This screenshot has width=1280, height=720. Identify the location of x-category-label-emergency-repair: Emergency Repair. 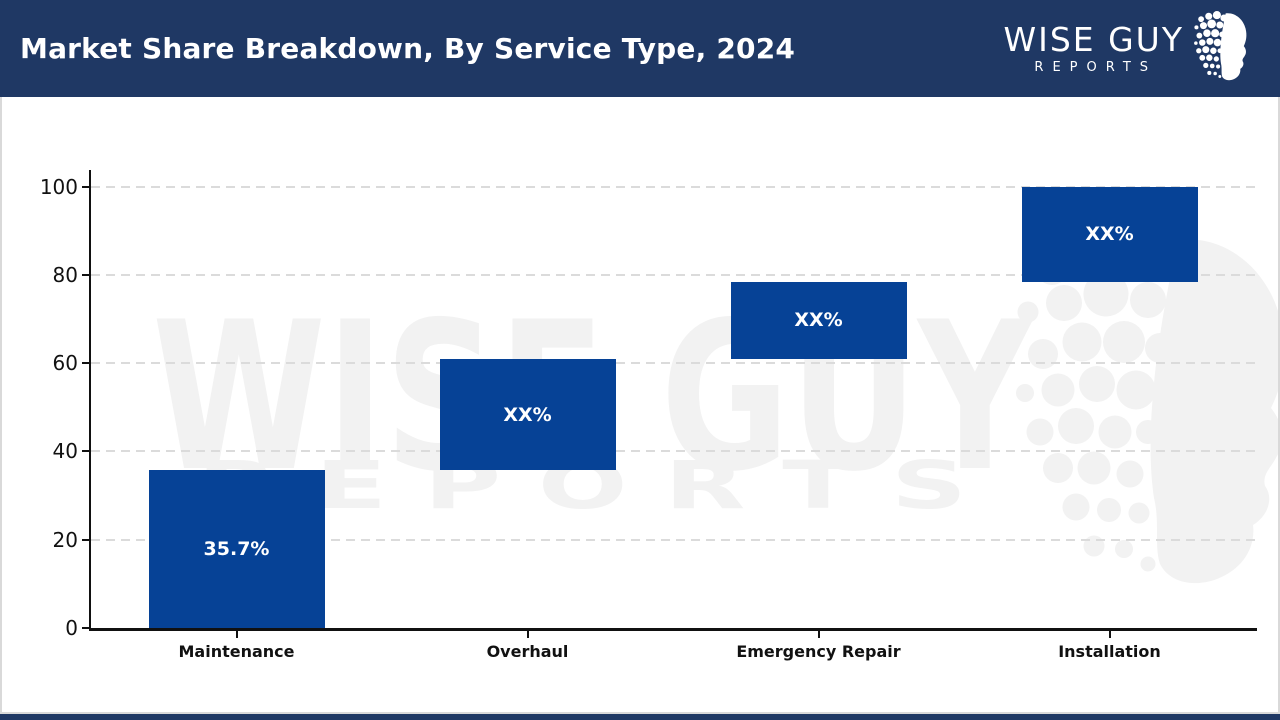
(818, 651).